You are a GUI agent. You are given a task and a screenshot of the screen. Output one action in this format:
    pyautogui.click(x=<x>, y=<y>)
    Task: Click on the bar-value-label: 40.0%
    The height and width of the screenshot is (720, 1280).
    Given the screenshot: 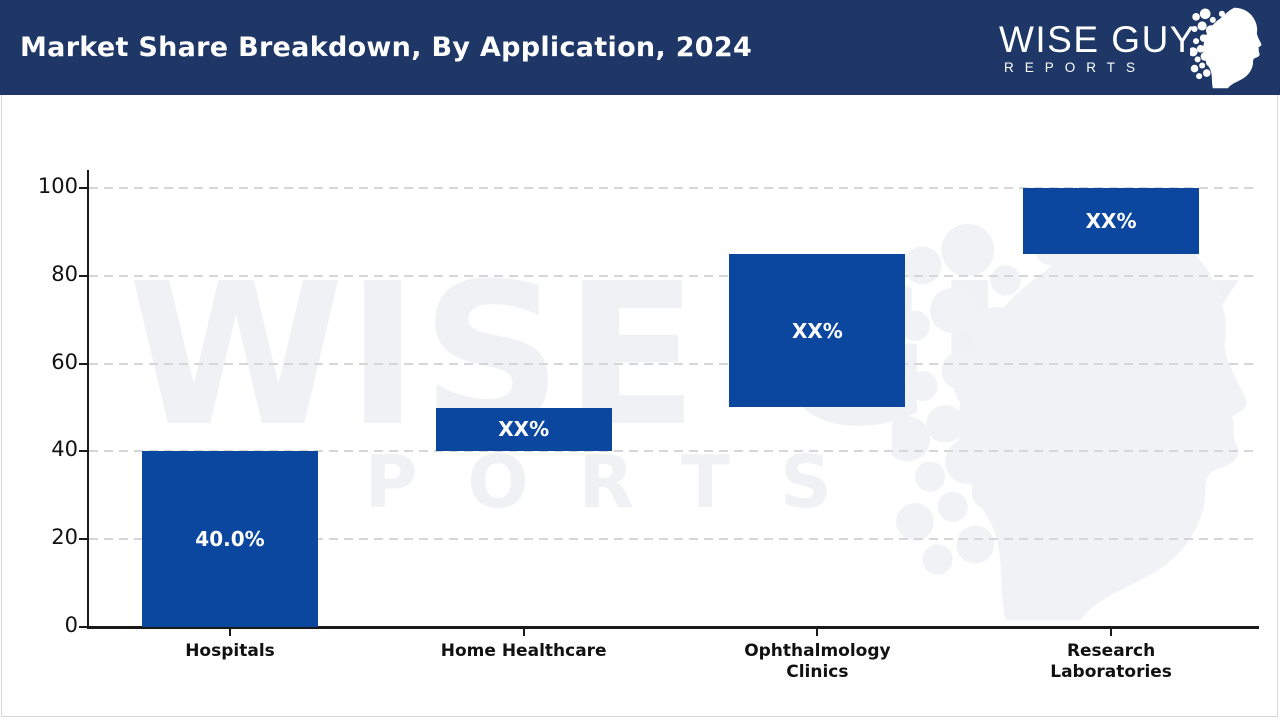 What is the action you would take?
    pyautogui.click(x=230, y=539)
    